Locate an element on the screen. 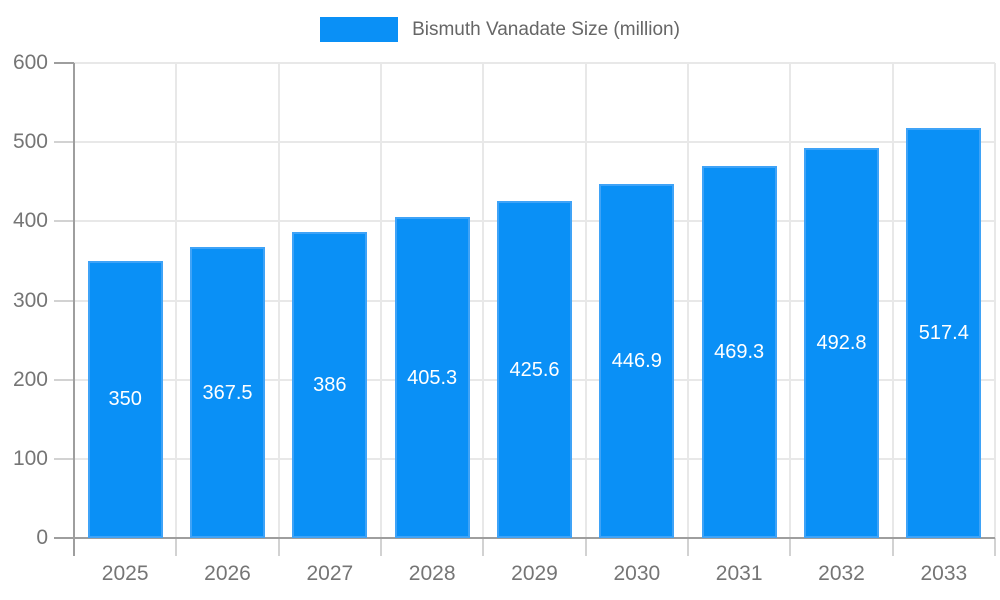  x-axis-tick-label: 2026 is located at coordinates (227, 573).